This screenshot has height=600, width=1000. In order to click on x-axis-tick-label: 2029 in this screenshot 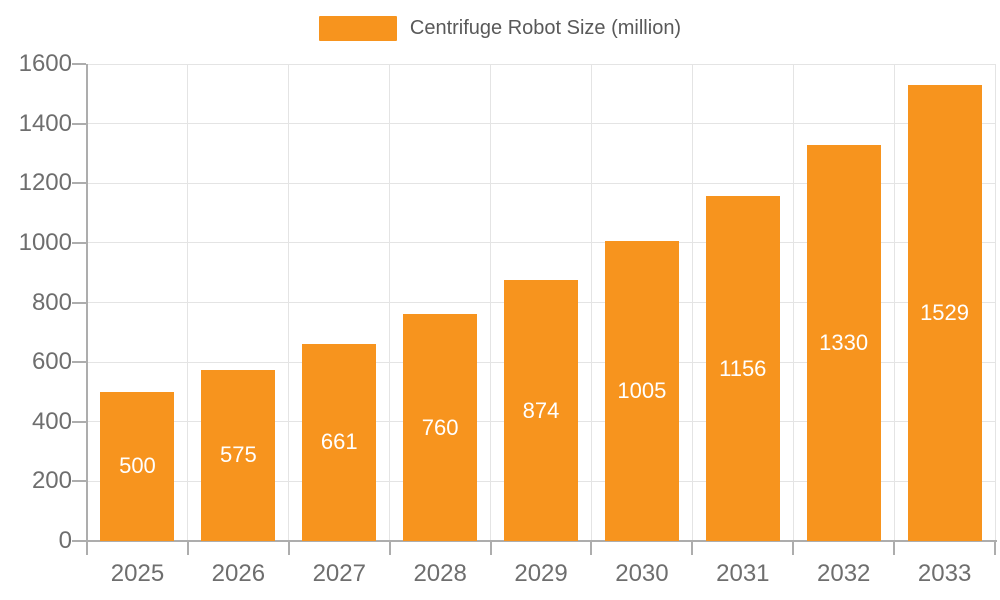, I will do `click(541, 573)`.